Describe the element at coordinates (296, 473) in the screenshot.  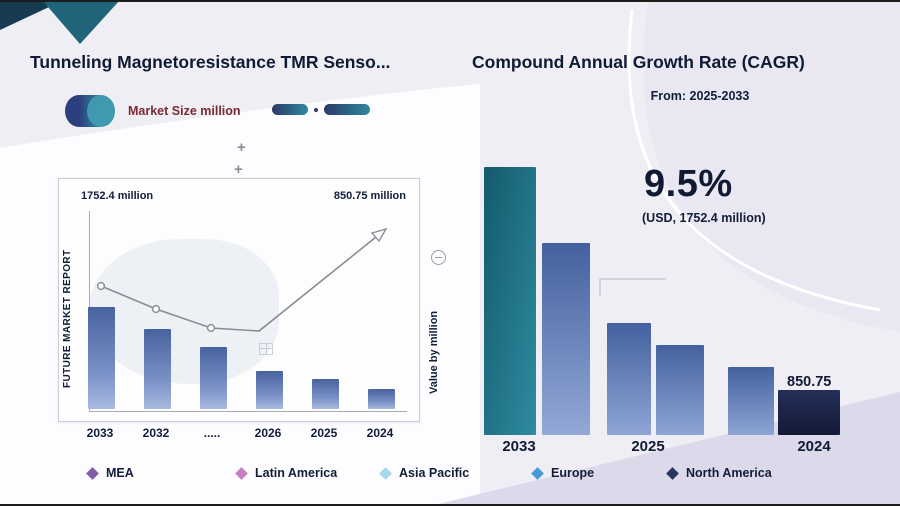
I see `legend-label-latin-america: Latin America` at that location.